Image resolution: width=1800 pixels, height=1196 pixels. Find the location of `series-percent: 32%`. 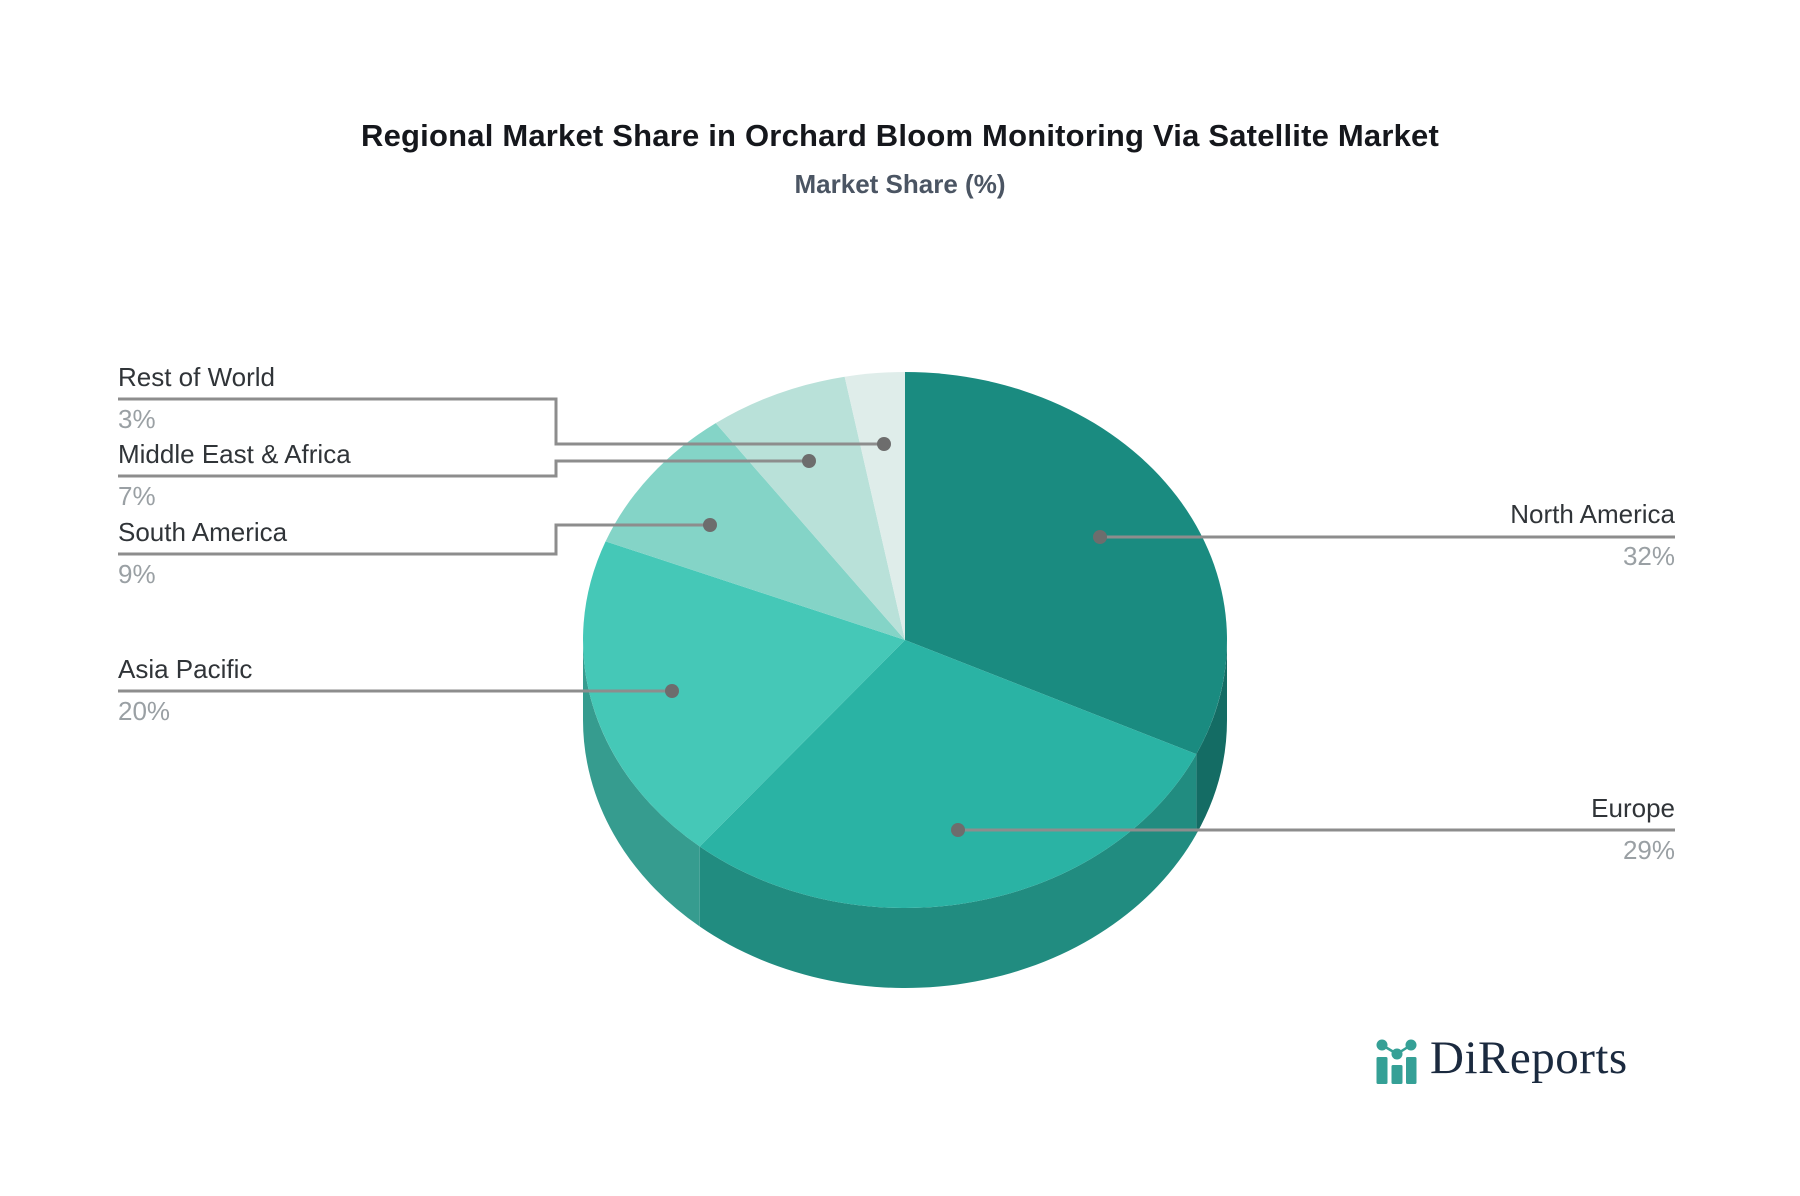

series-percent: 32% is located at coordinates (1648, 556).